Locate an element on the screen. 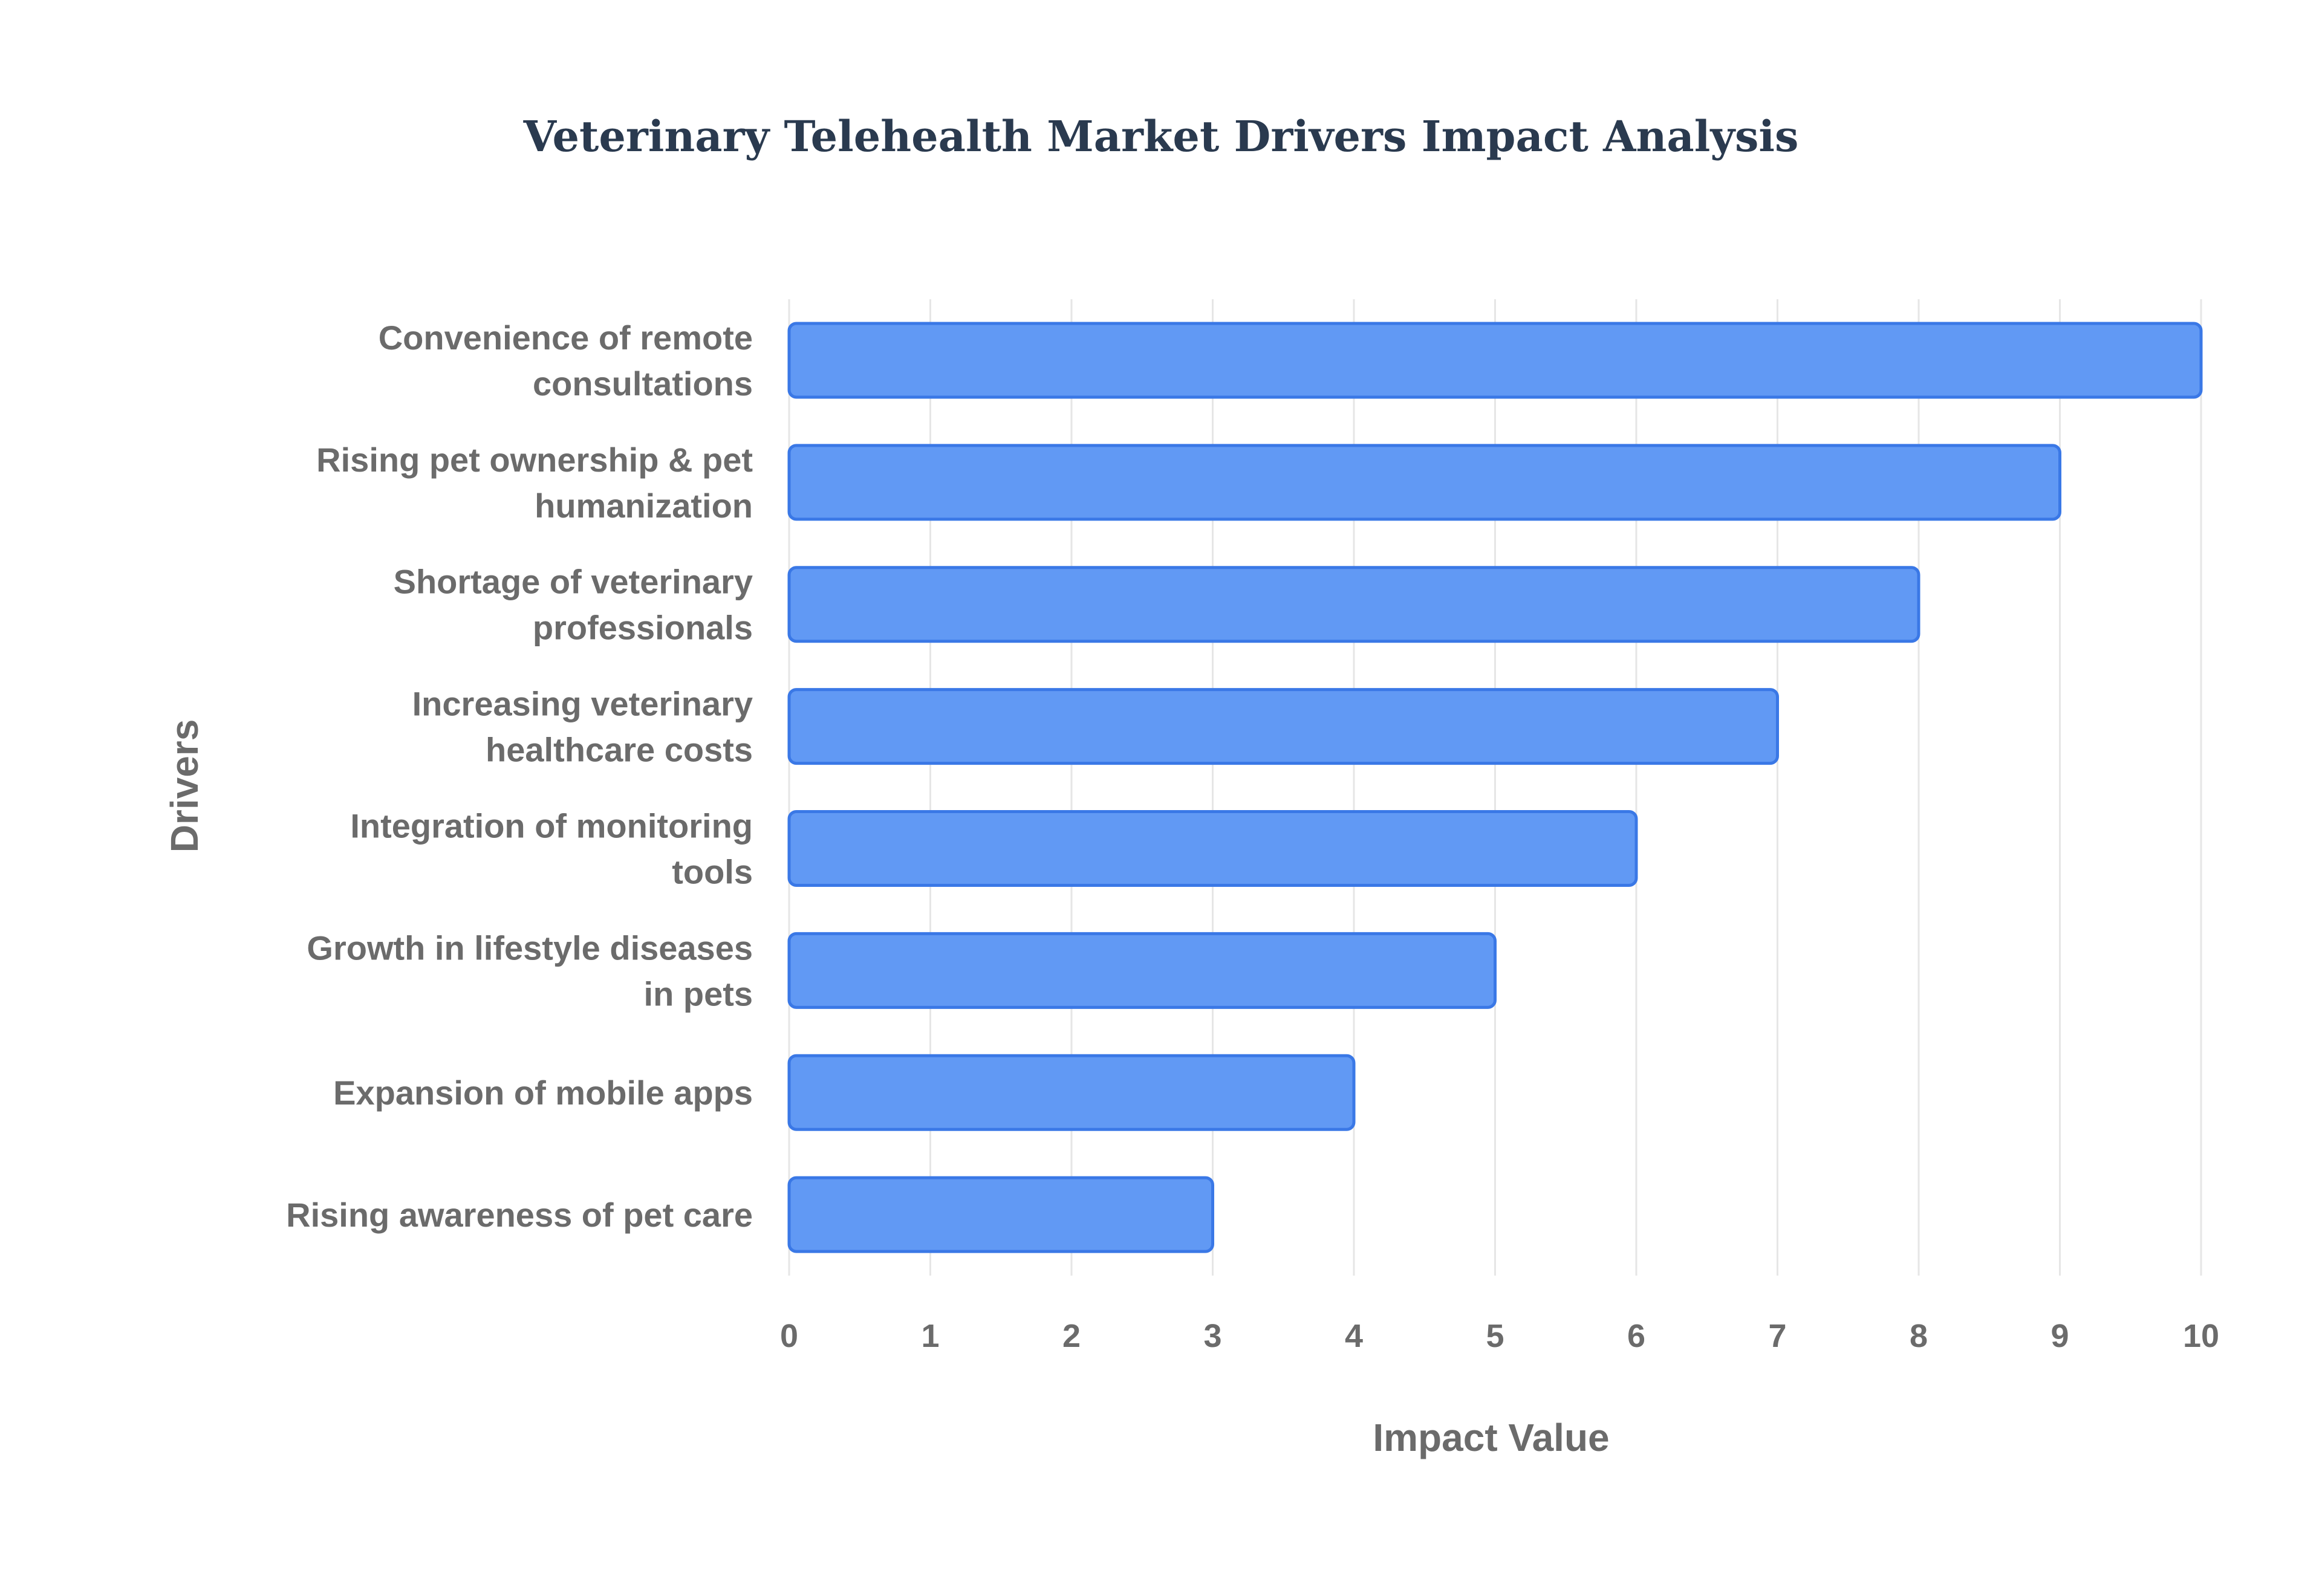 The image size is (2322, 1596). x-tick-label: 6 is located at coordinates (1636, 1336).